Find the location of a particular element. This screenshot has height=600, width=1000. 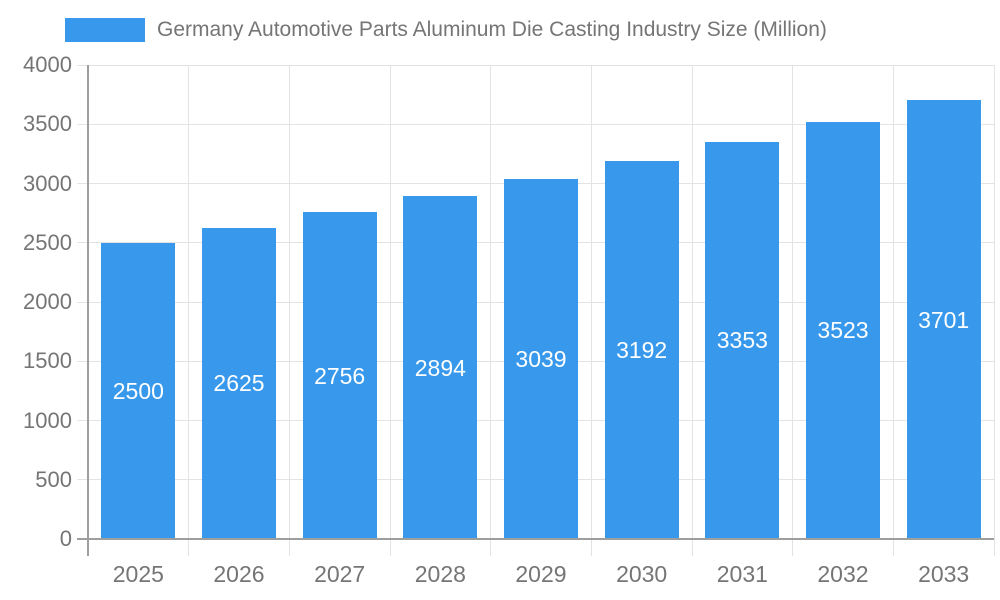

legend-swatch is located at coordinates (105, 30).